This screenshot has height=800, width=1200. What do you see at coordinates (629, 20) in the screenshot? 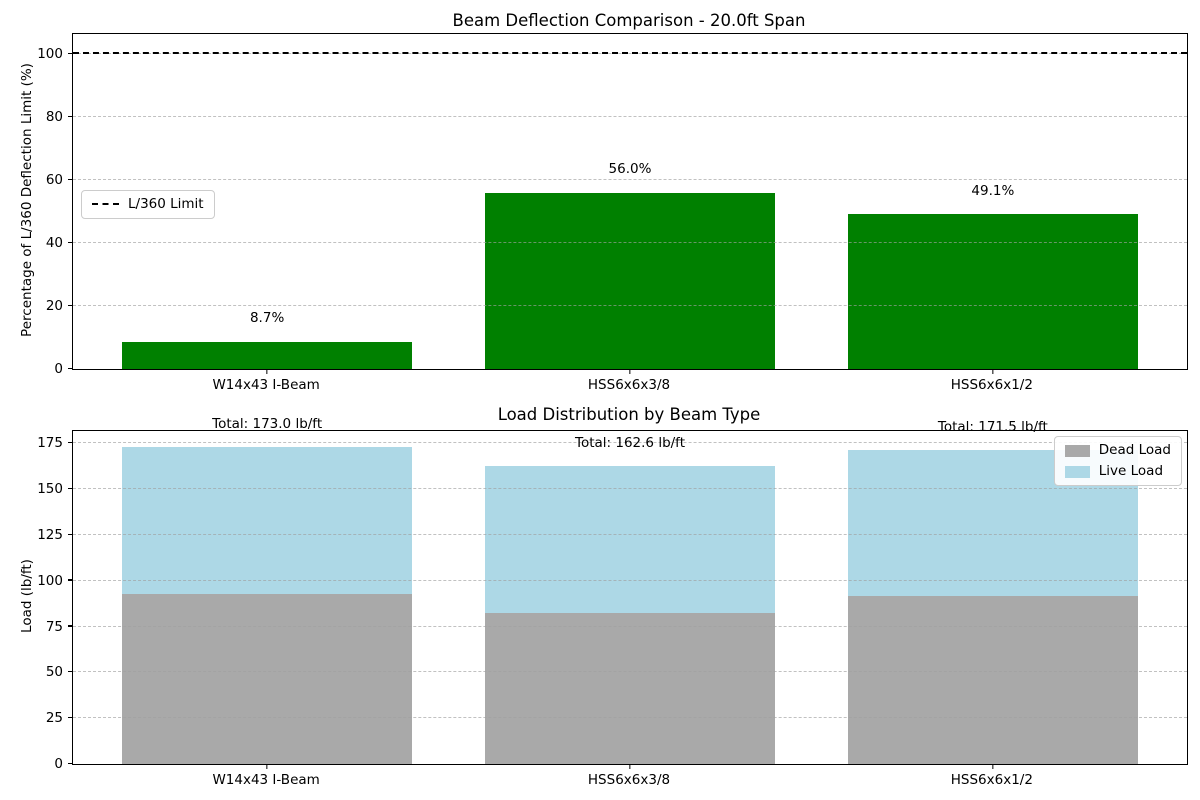
I see `deflection-chart-title: Beam Deflection Comparison - 20.0ft Span` at bounding box center [629, 20].